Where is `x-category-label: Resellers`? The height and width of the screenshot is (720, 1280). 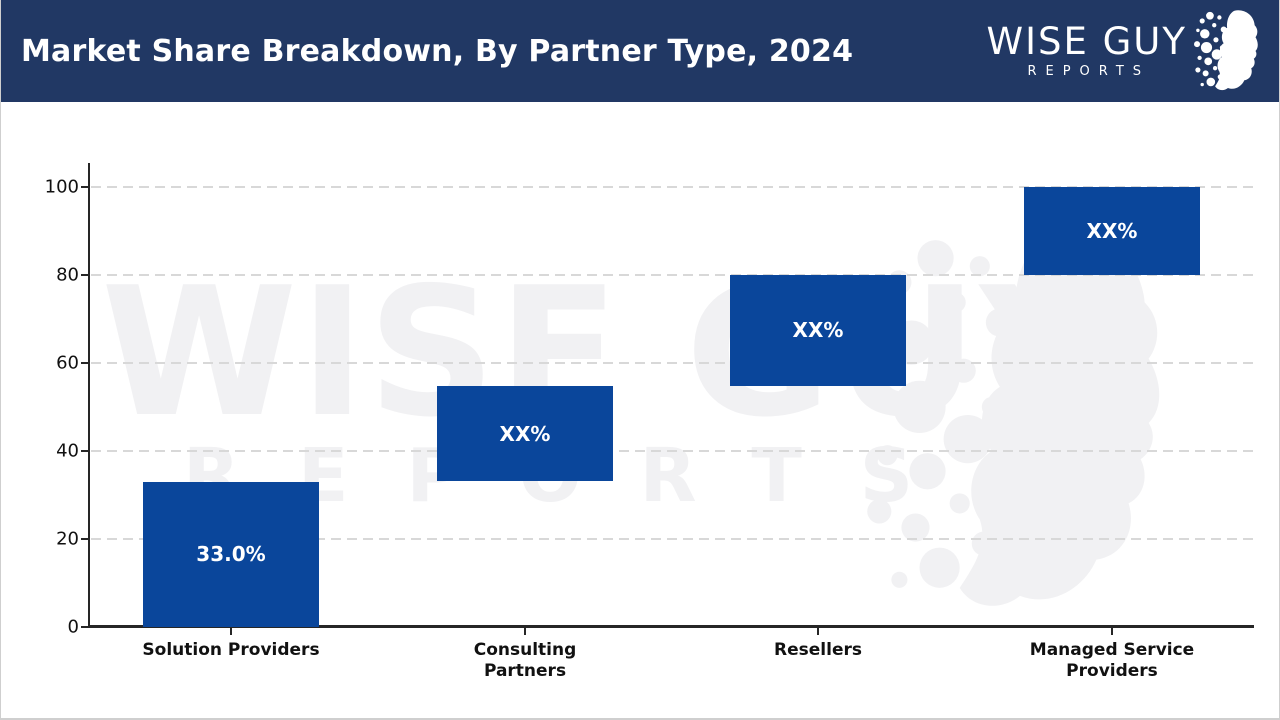
x-category-label: Resellers is located at coordinates (818, 649).